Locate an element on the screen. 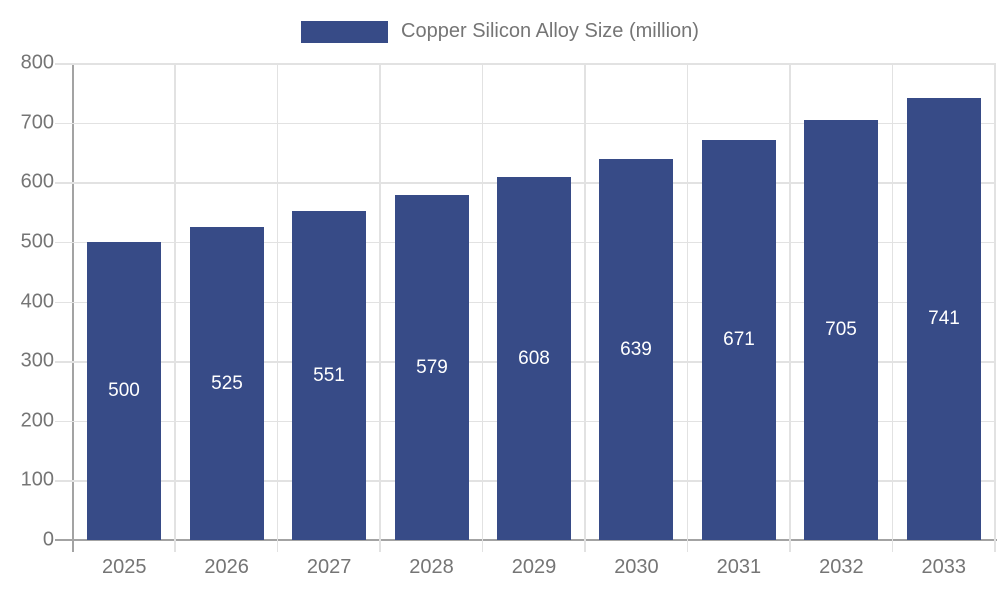  bar-value-label: 500 is located at coordinates (124, 390).